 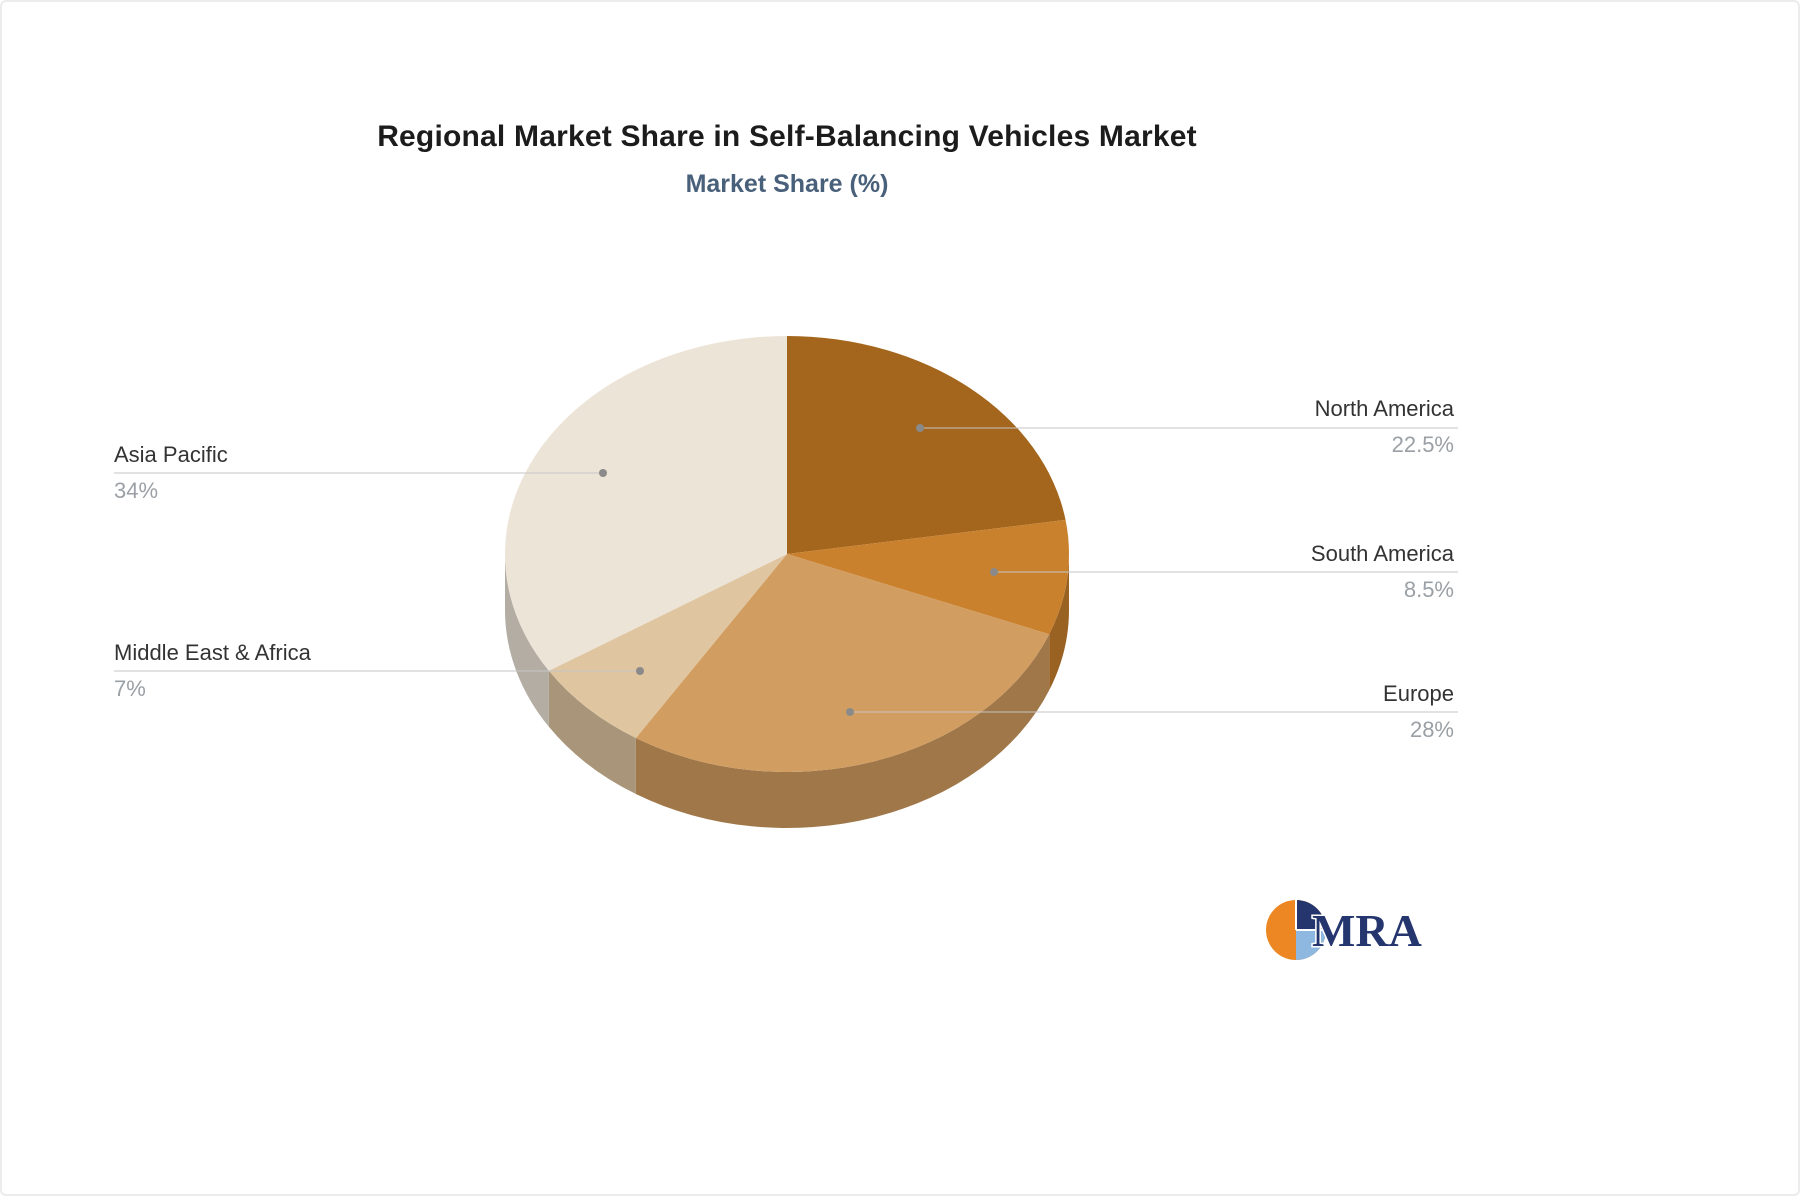 What do you see at coordinates (1382, 553) in the screenshot?
I see `slice-label: South America` at bounding box center [1382, 553].